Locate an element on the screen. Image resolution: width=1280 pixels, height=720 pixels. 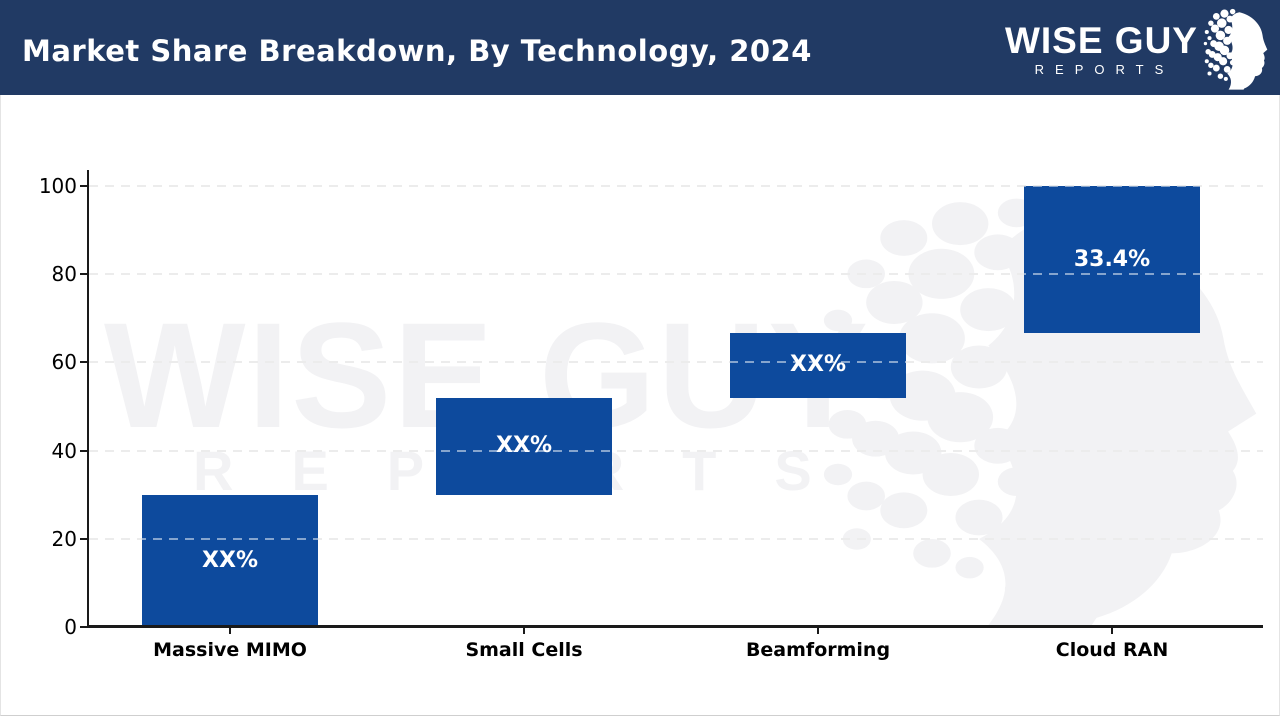
bar-small-cells: XX% is located at coordinates (524, 446).